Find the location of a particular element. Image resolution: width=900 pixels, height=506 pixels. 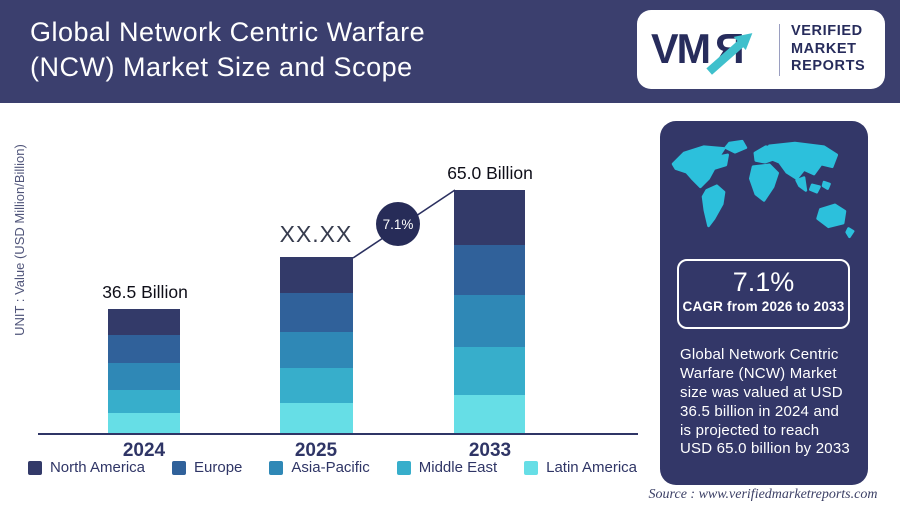

bar-value-label-2024: 36.5 Billion is located at coordinates (145, 292).